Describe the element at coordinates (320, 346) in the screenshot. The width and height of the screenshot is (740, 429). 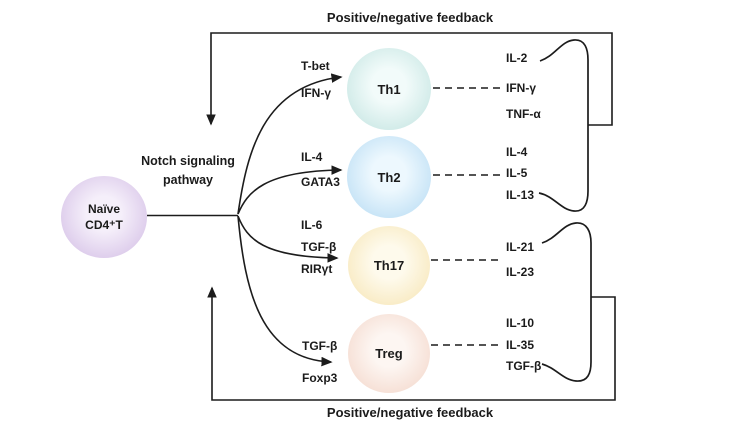
I see `inducer-label-tgf-beta-treg: TGF-β` at that location.